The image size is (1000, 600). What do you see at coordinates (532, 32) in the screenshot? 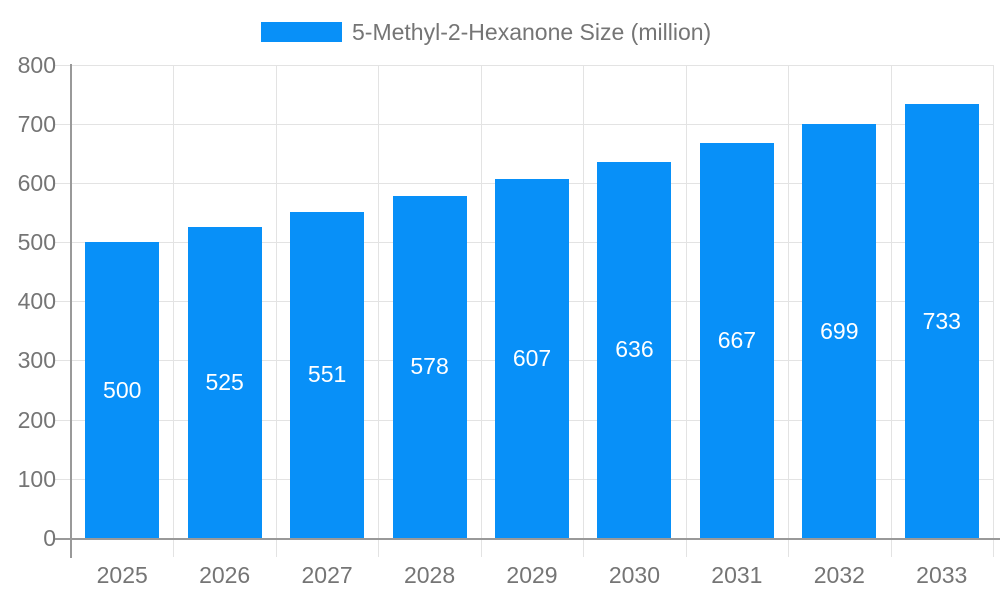
I see `legend-label: 5-Methyl-2-Hexanone Size (million)` at bounding box center [532, 32].